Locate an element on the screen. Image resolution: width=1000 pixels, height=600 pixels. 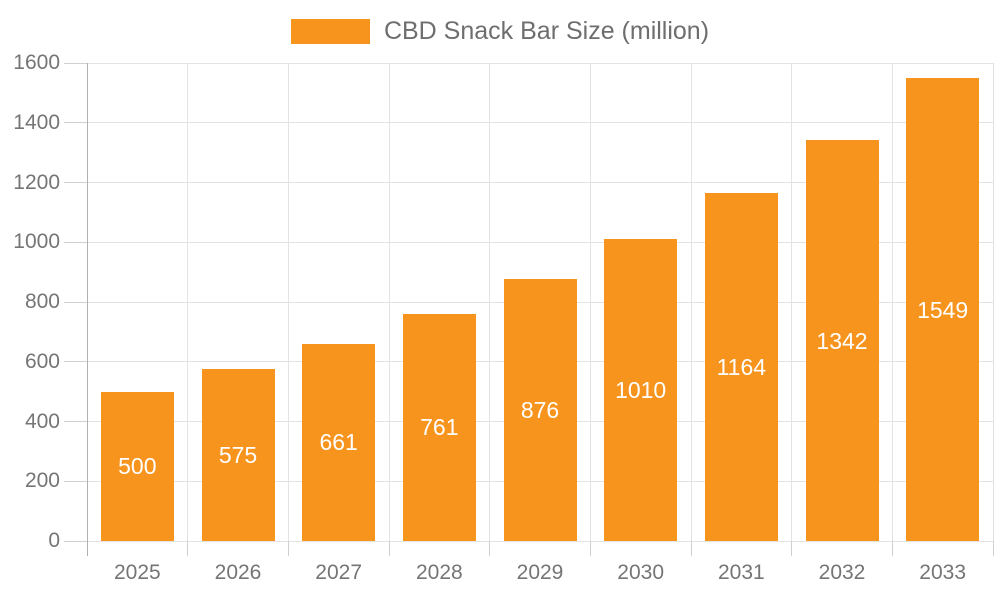
y-tick-label: 200 is located at coordinates (42, 481).